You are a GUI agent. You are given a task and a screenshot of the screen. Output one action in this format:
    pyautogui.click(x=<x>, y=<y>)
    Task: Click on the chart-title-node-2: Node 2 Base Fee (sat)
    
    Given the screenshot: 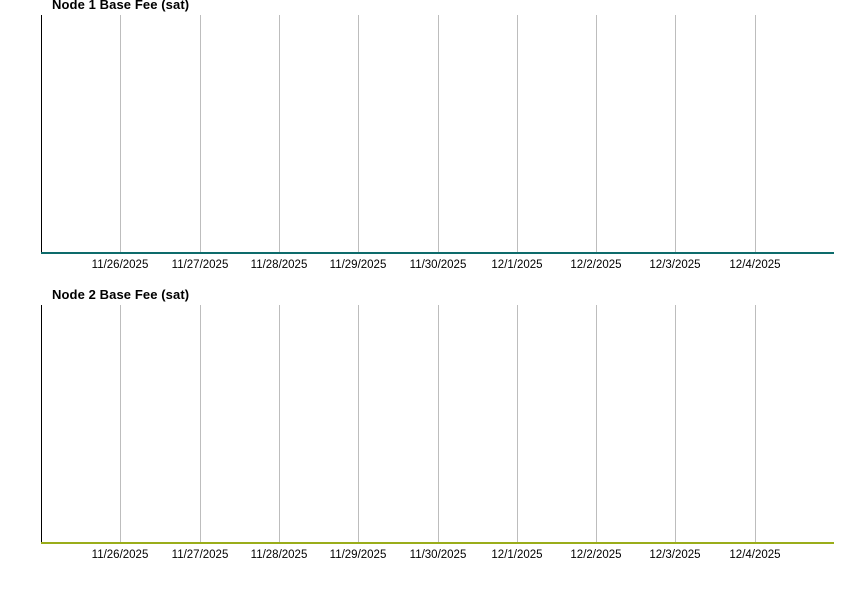 What is the action you would take?
    pyautogui.click(x=121, y=294)
    